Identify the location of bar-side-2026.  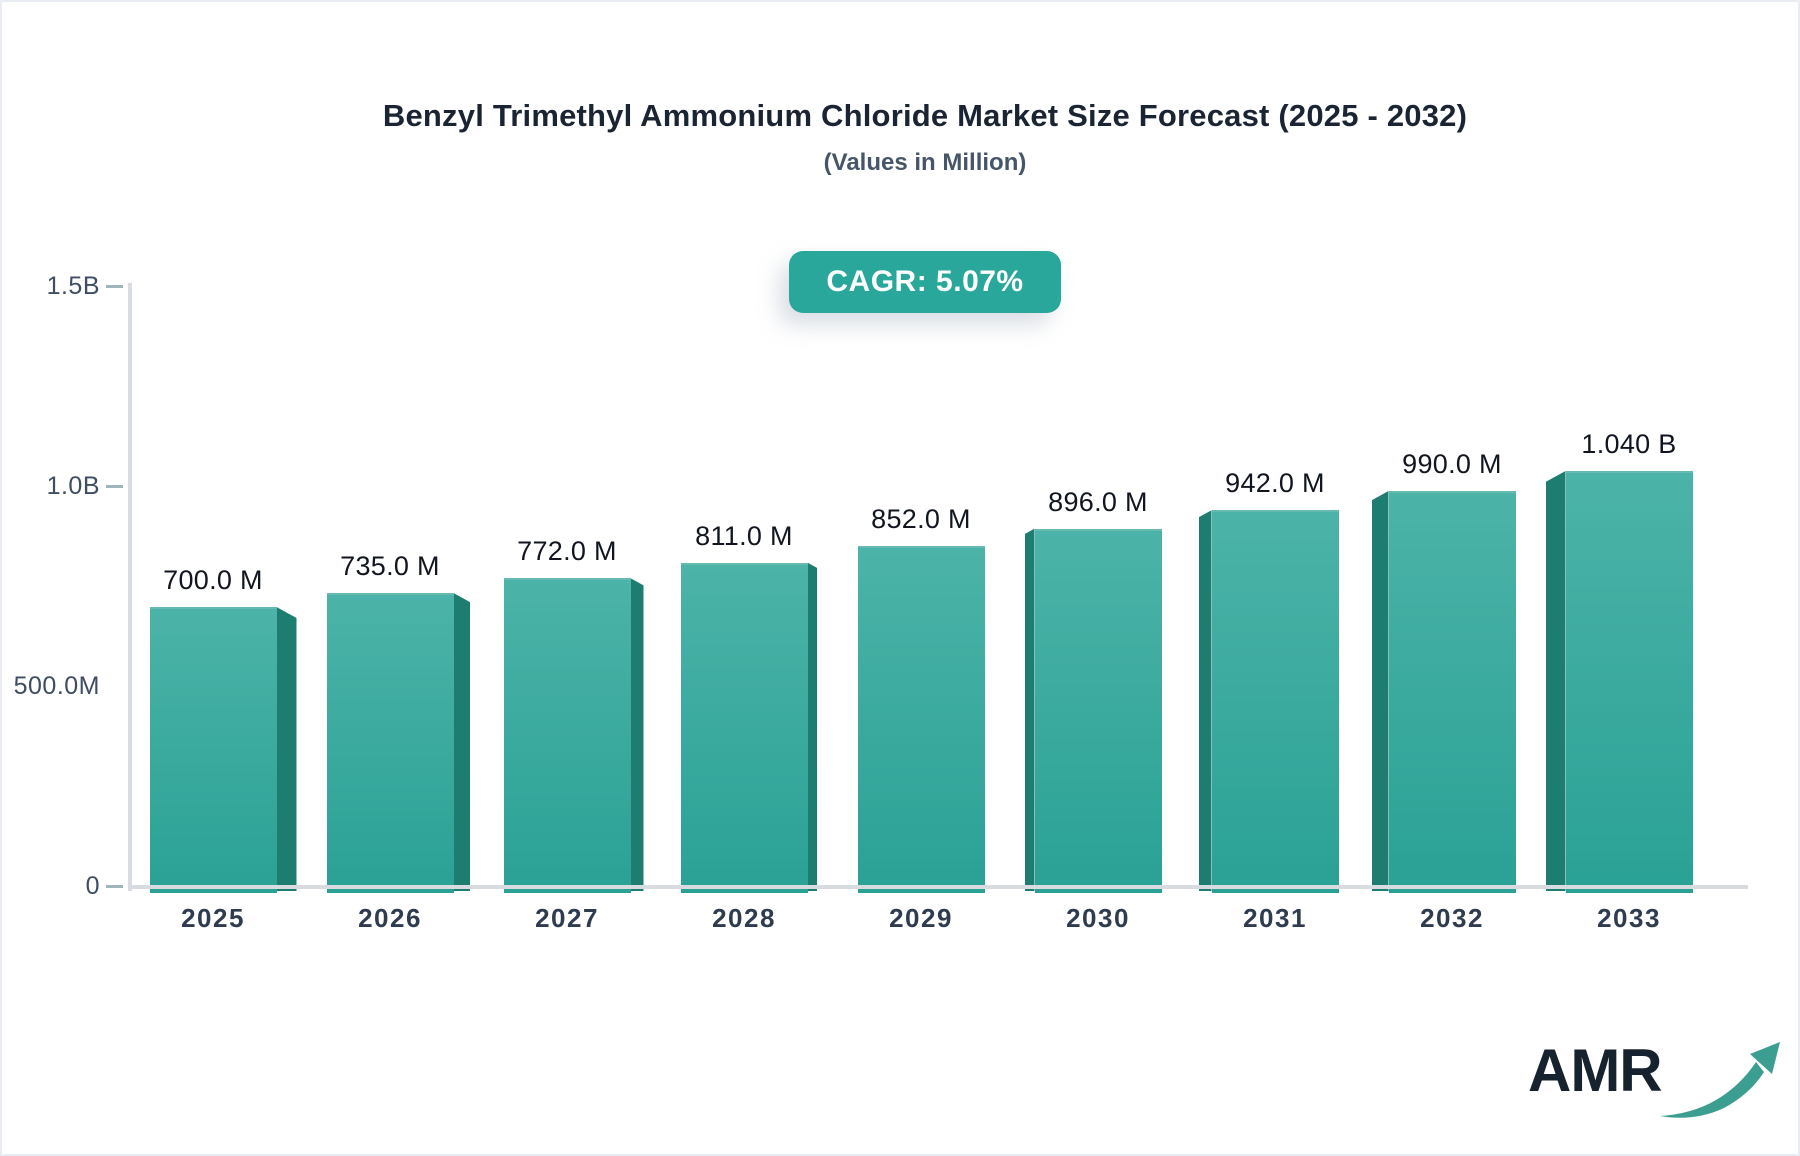
(461, 742).